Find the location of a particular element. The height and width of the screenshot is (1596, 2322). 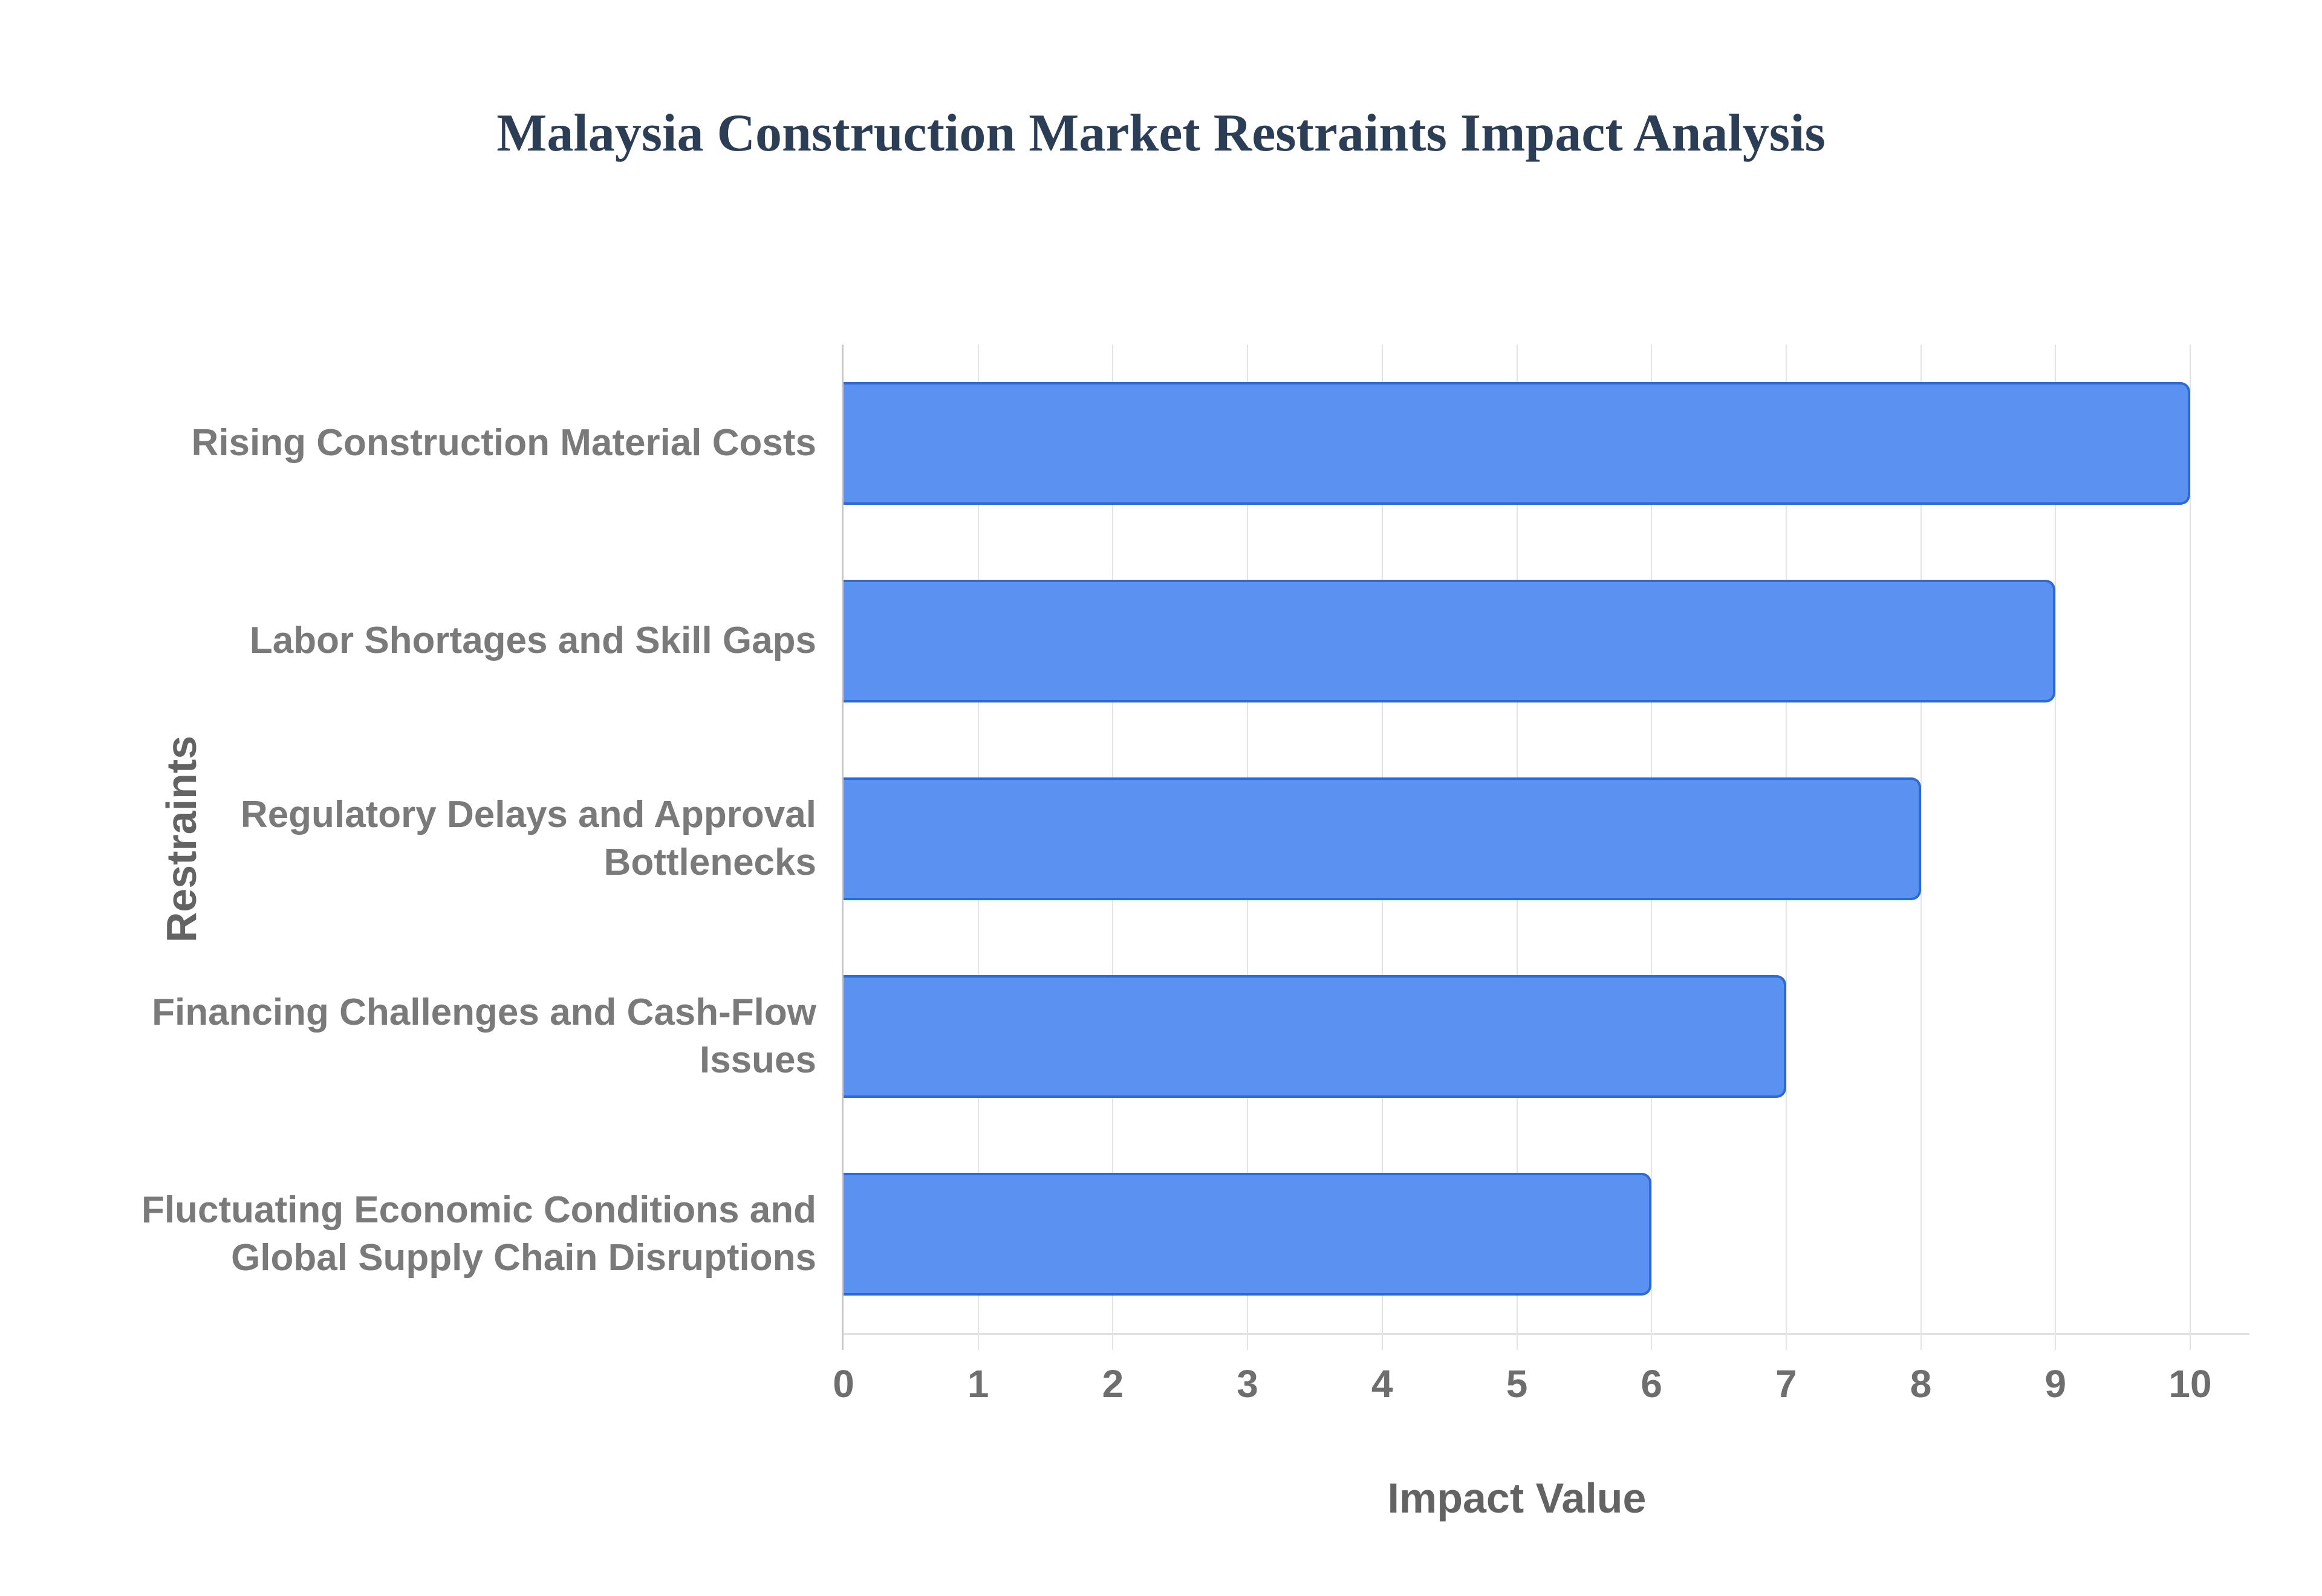

x-tick-label-3: 3 is located at coordinates (1247, 1384).